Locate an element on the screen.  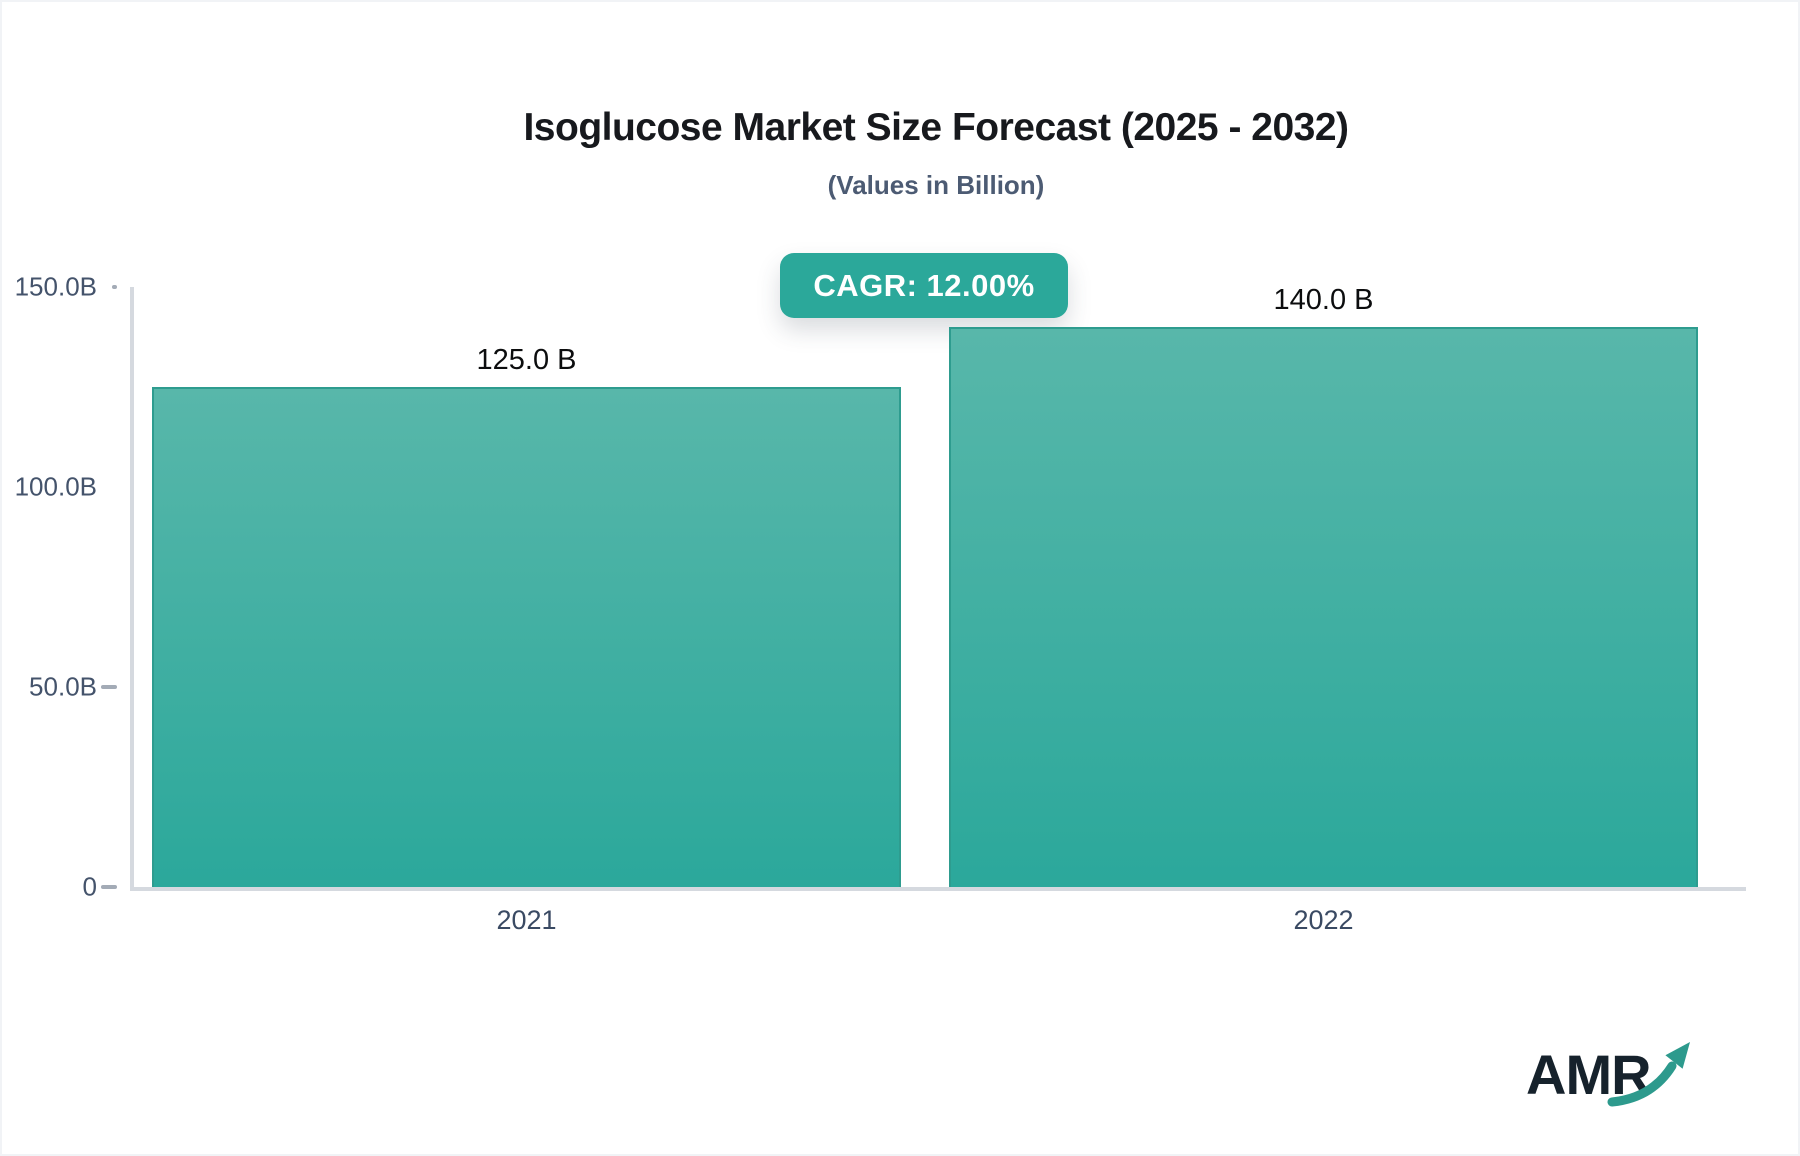
logo-arrow-swoosh-icon is located at coordinates (1642, 1084).